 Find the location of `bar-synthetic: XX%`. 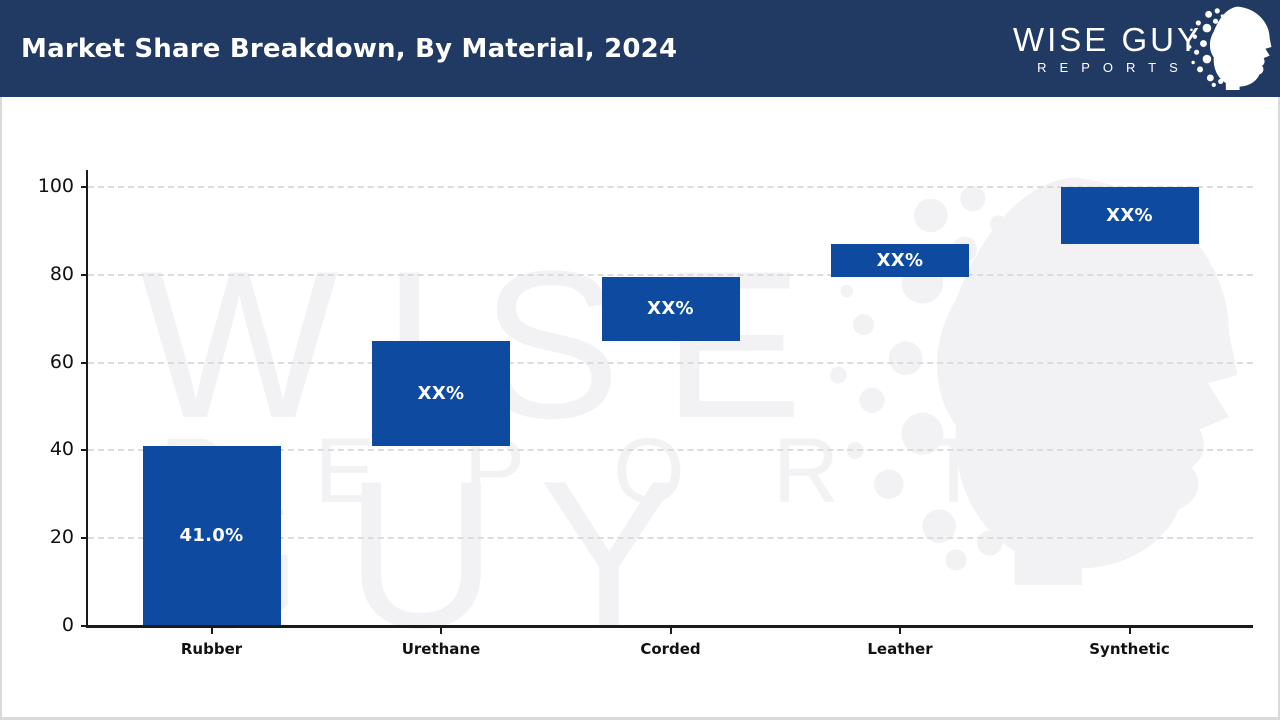

bar-synthetic: XX% is located at coordinates (1129, 216).